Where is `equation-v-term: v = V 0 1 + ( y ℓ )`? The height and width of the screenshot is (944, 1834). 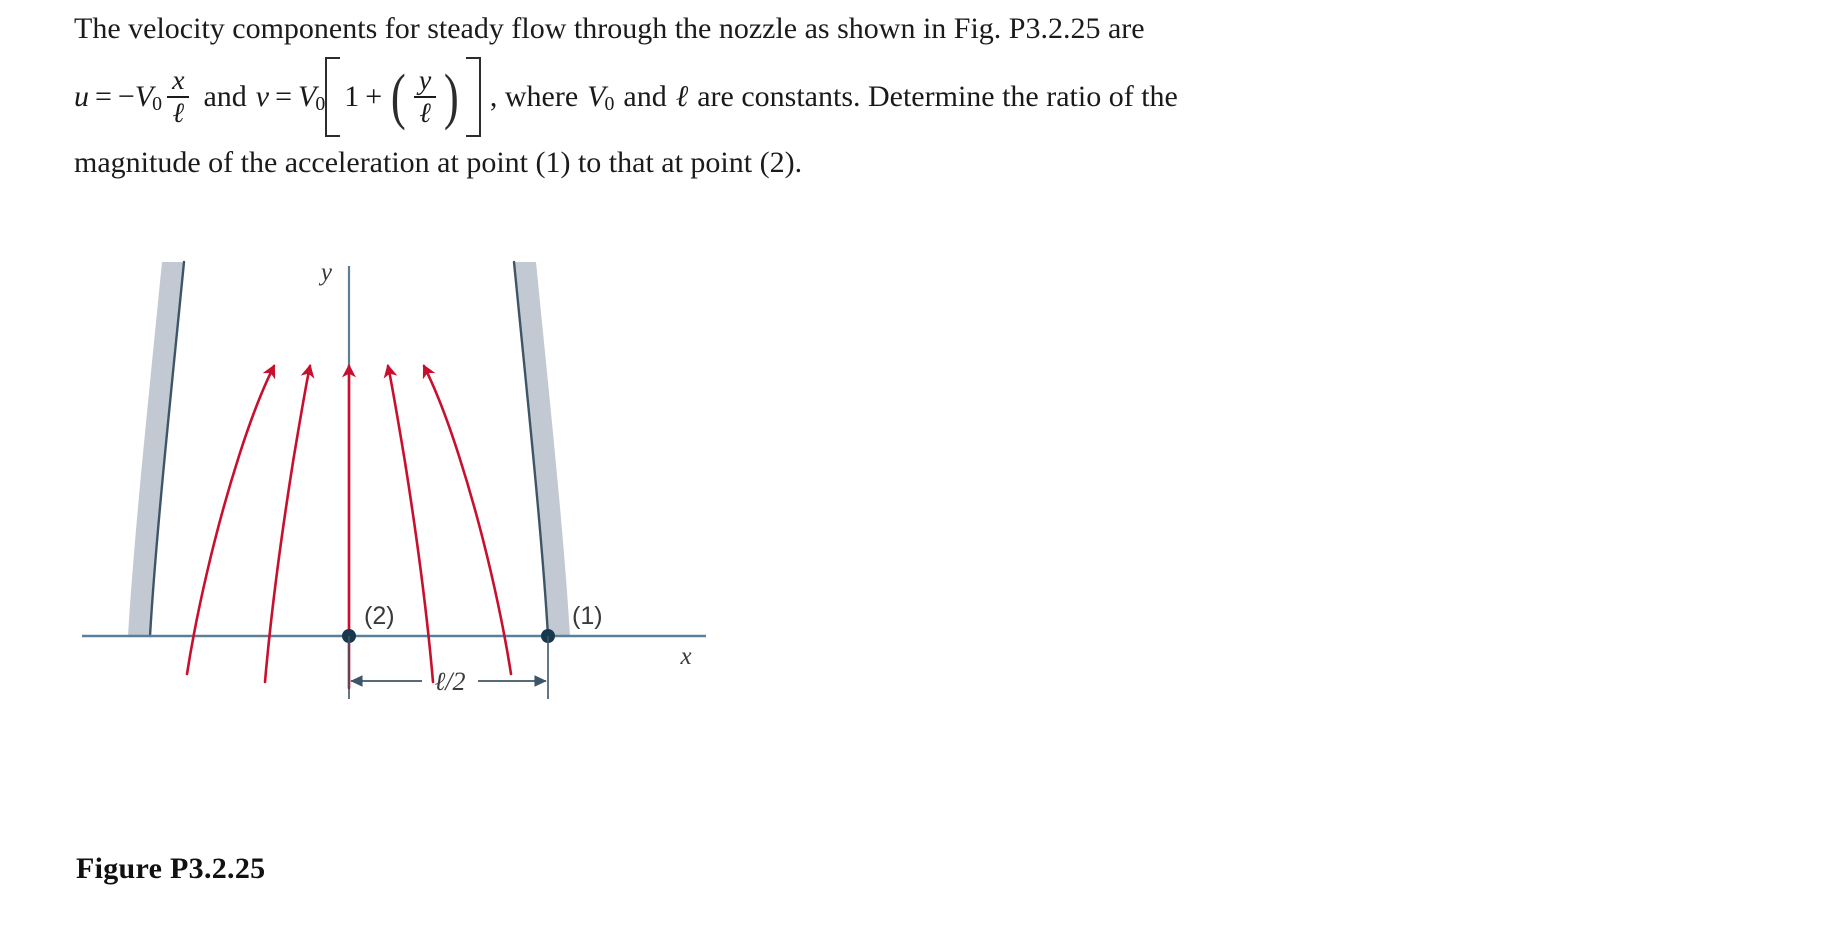
equation-v-term: v = V 0 1 + ( y ℓ ) is located at coordinates (368, 97).